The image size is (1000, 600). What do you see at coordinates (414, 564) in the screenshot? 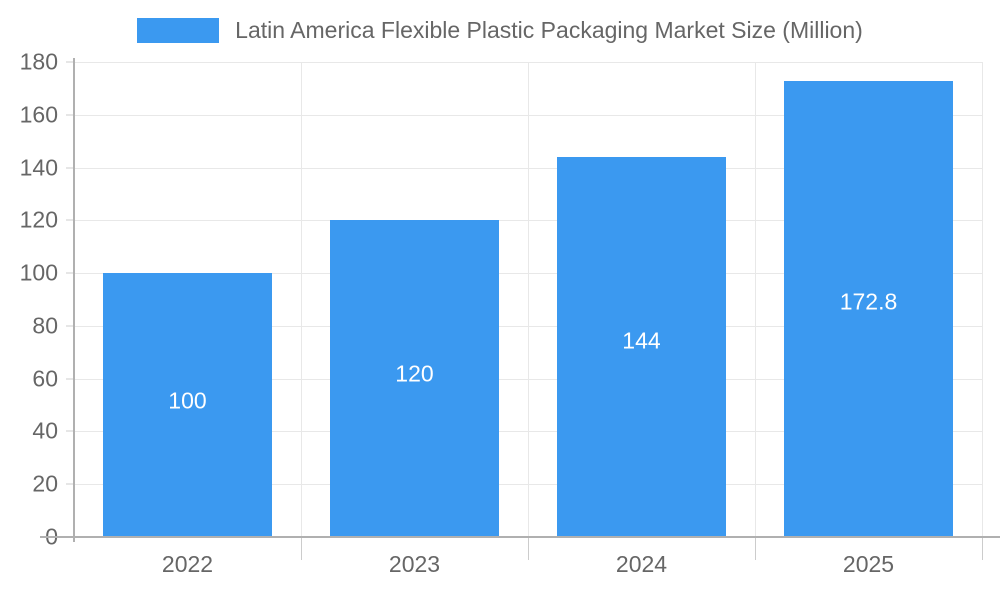
I see `x-axis-tick-label: 2023` at bounding box center [414, 564].